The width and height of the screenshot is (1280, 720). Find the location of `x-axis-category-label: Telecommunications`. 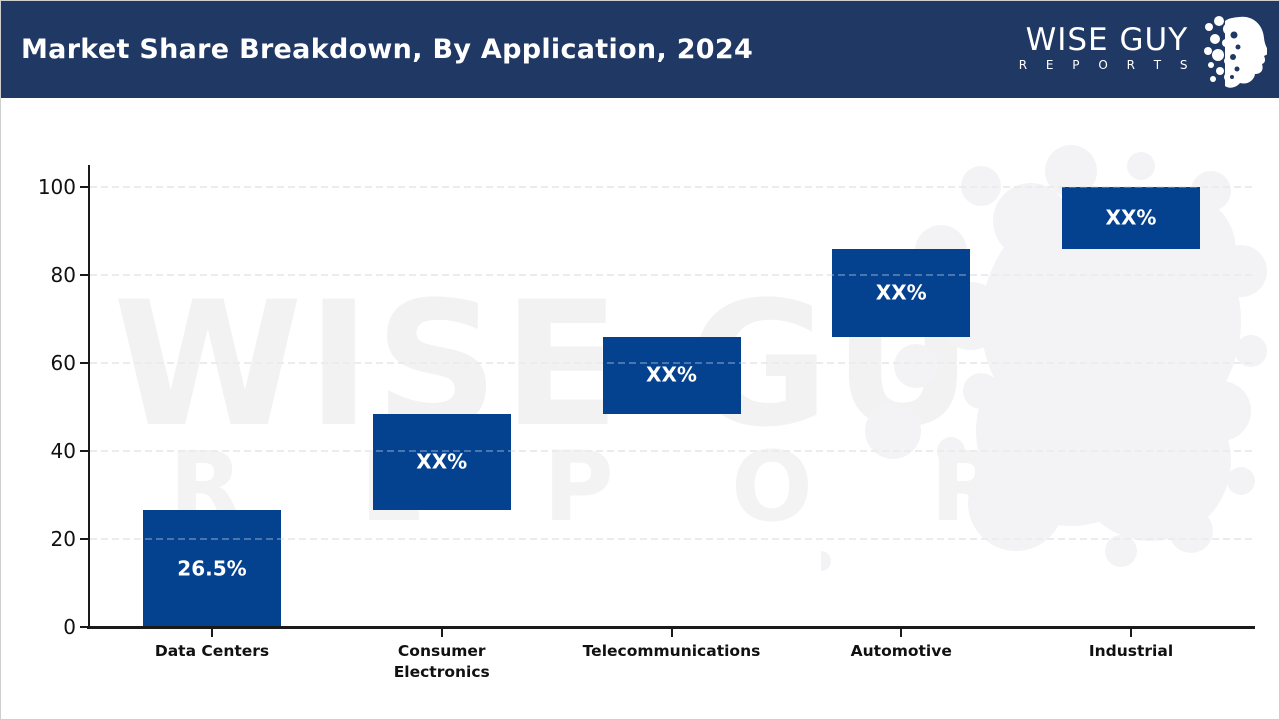

x-axis-category-label: Telecommunications is located at coordinates (671, 651).